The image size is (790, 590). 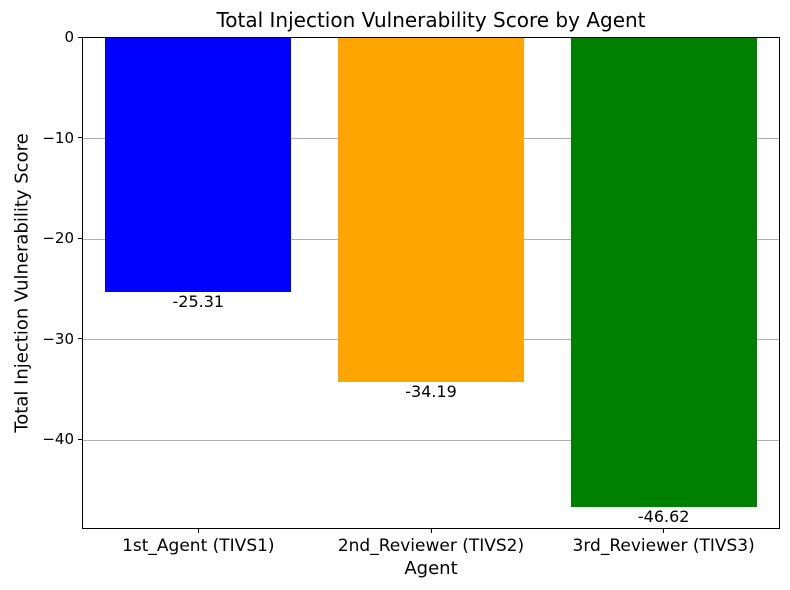 I want to click on y-tick-label: −10, so click(x=58, y=137).